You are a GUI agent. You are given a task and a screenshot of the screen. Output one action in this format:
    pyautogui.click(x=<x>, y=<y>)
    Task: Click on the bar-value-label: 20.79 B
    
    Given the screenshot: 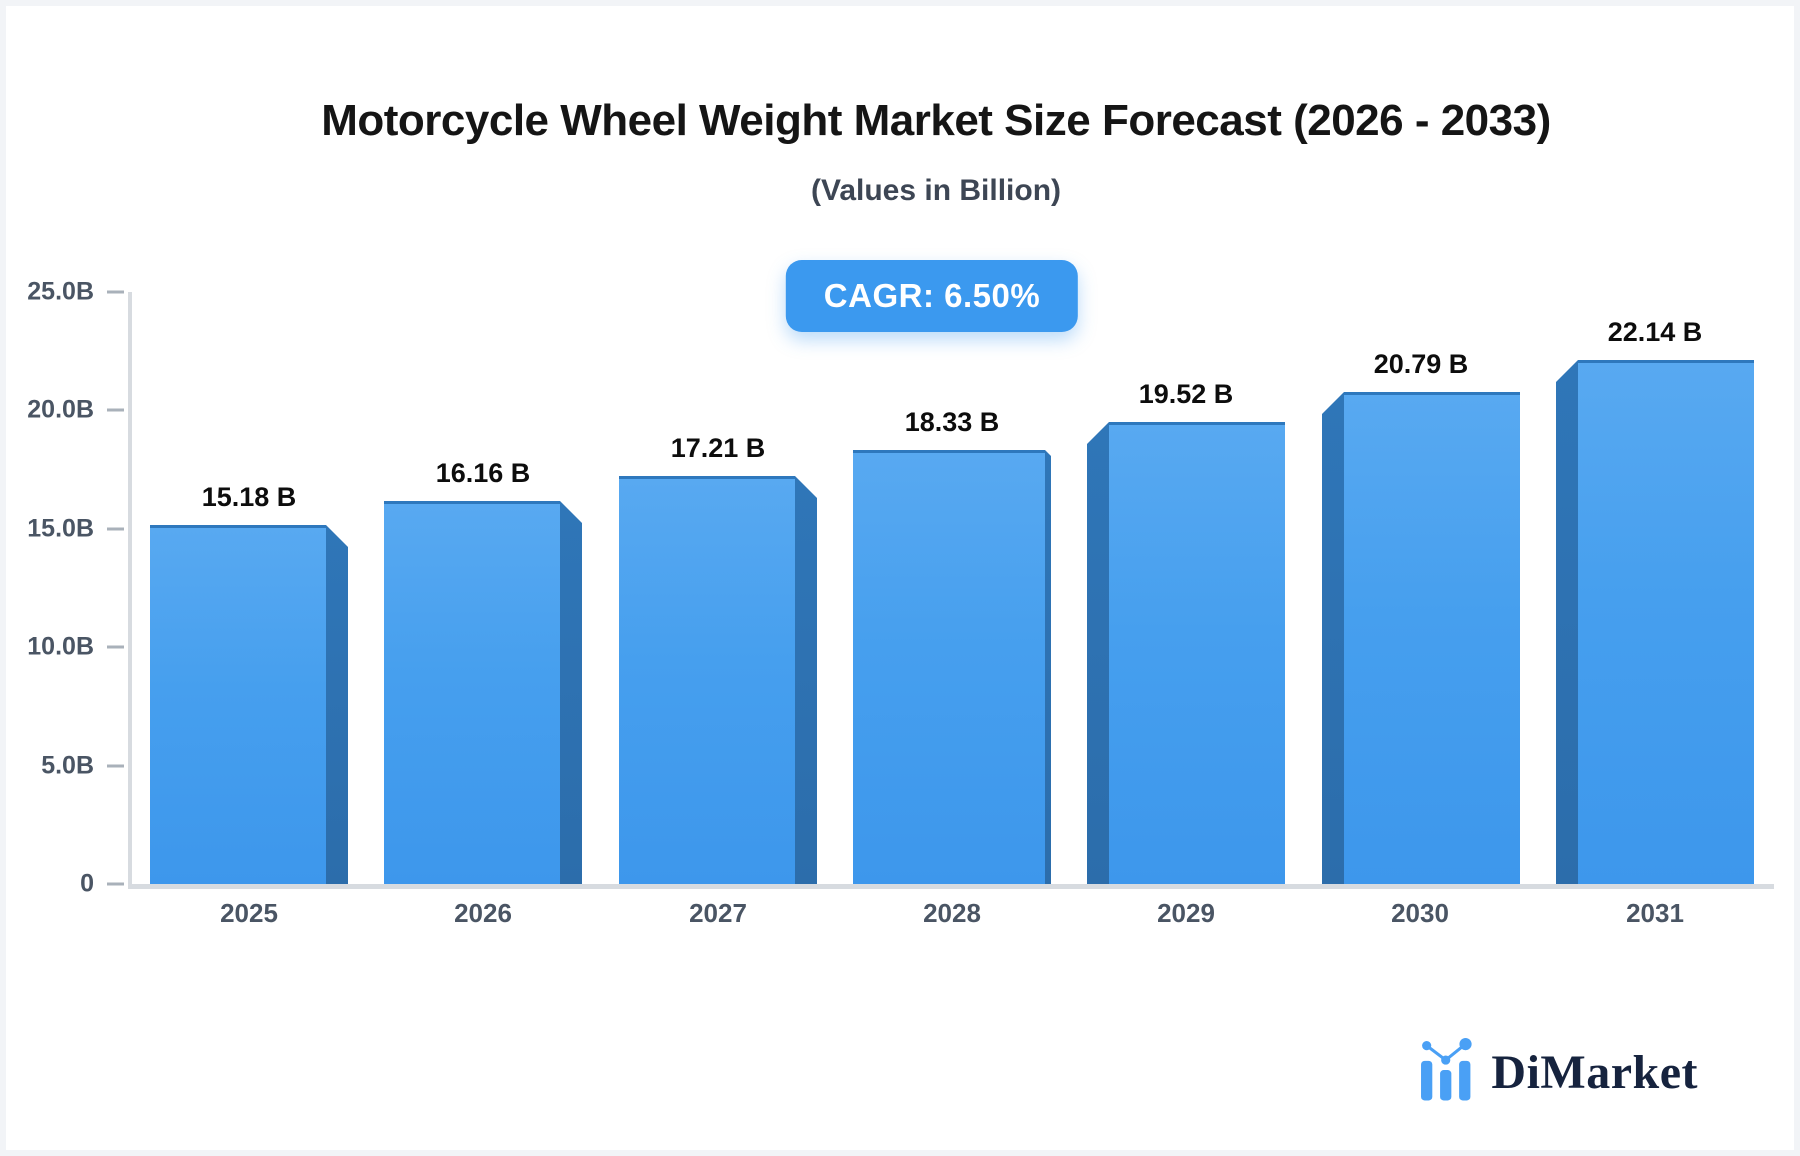 What is the action you would take?
    pyautogui.click(x=1421, y=364)
    